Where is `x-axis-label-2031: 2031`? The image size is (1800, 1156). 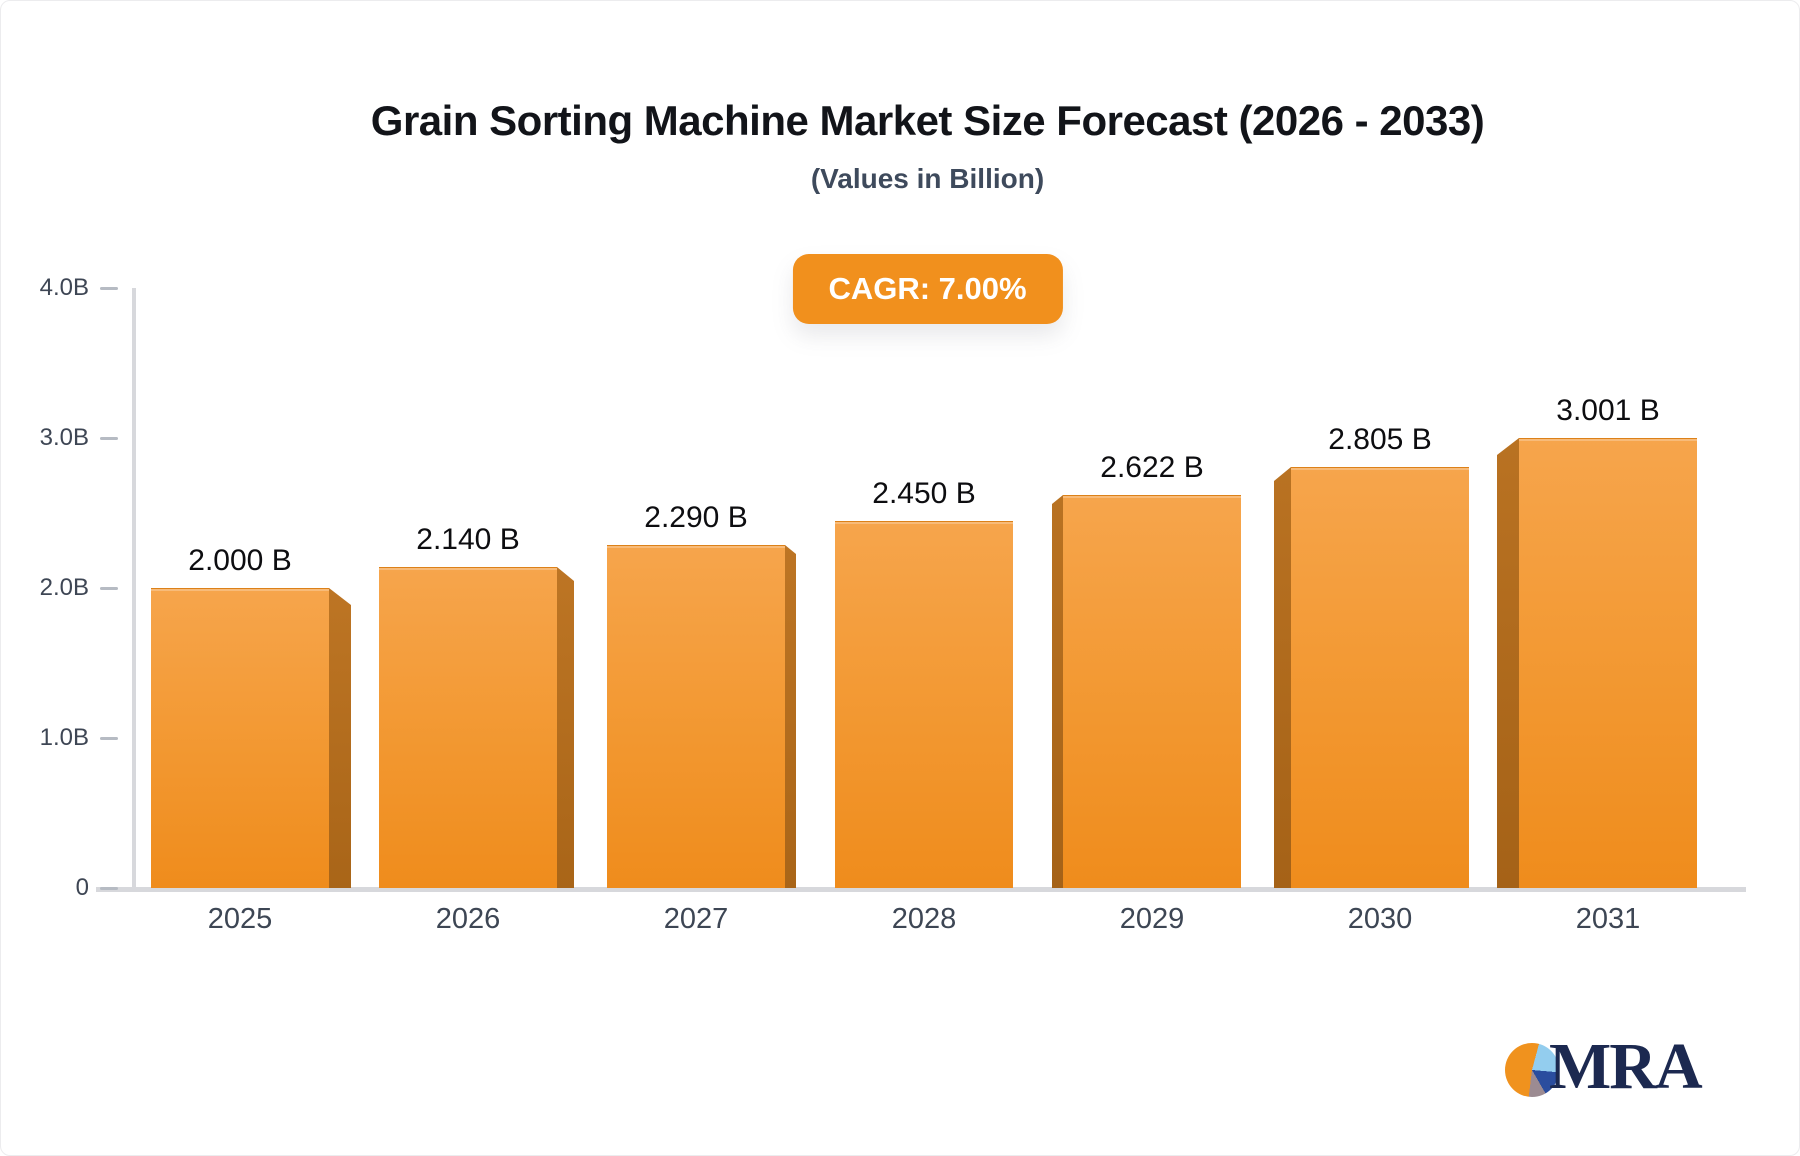
x-axis-label-2031: 2031 is located at coordinates (1608, 919).